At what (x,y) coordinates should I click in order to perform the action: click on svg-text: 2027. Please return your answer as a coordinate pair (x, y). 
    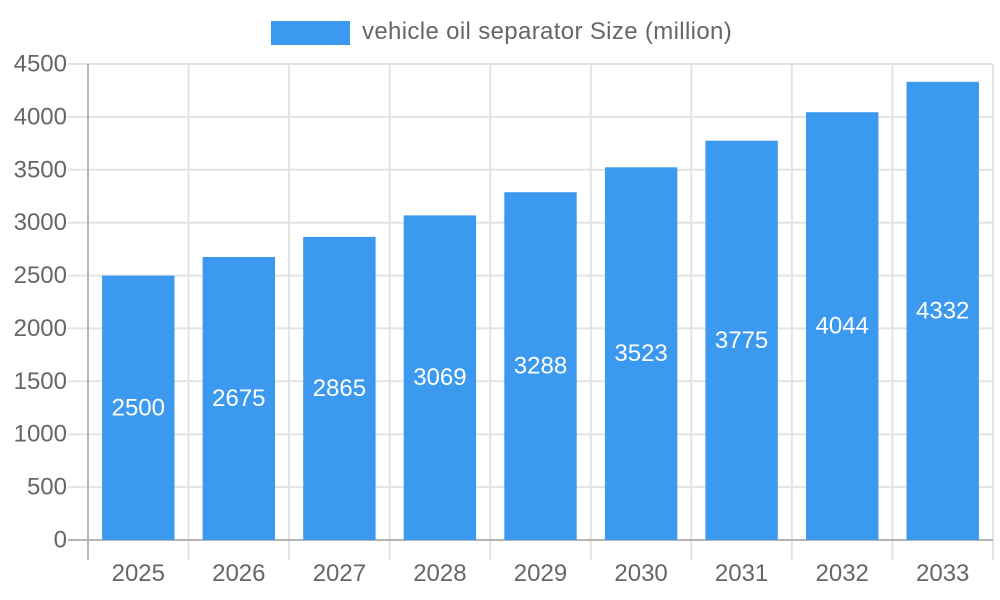
    Looking at the image, I should click on (339, 573).